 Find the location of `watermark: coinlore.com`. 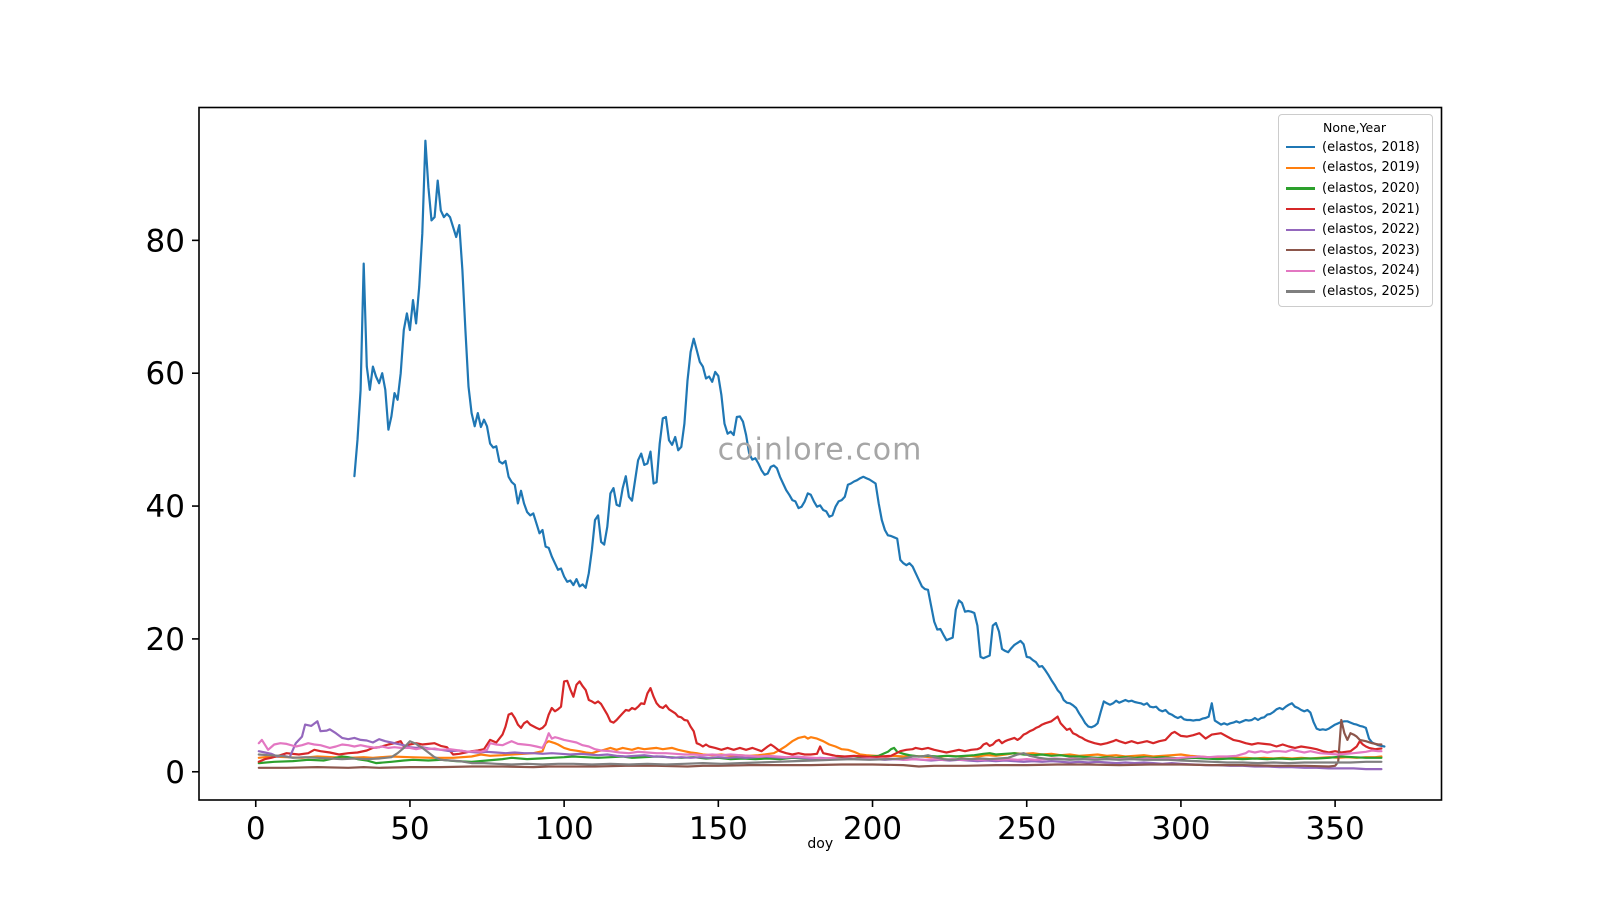

watermark: coinlore.com is located at coordinates (820, 450).